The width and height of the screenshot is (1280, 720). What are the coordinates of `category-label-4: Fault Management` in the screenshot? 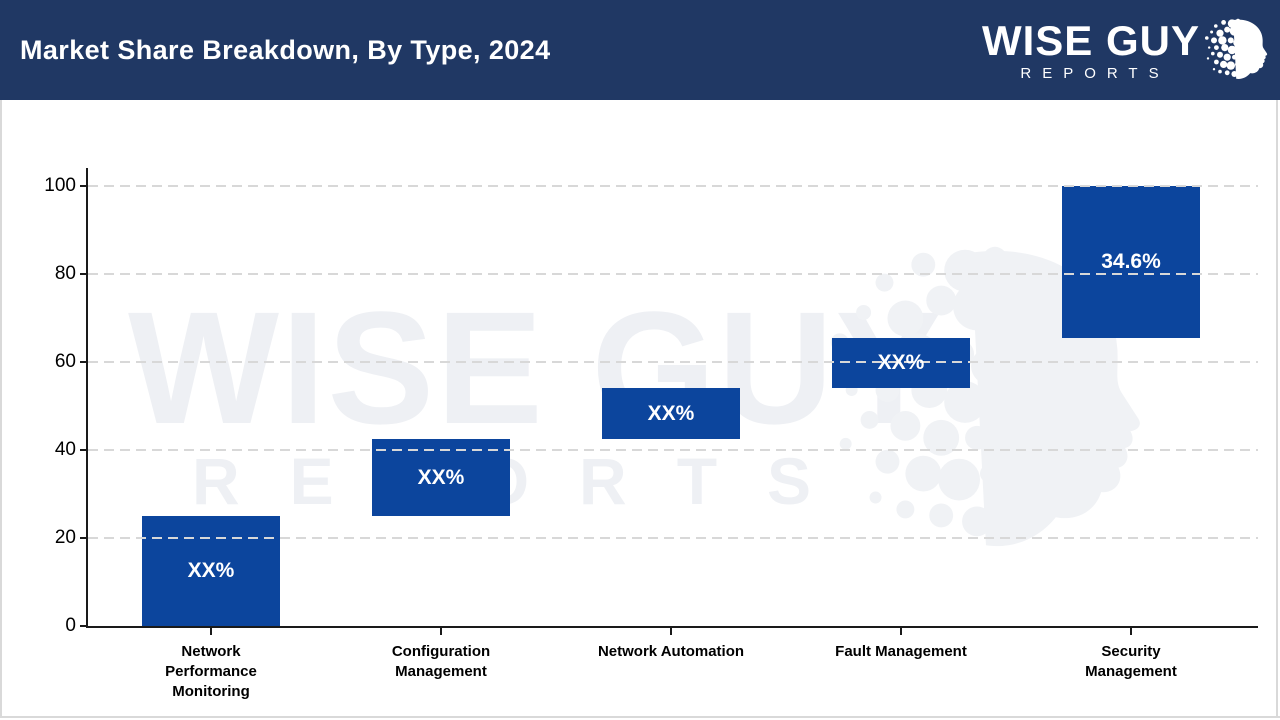 It's located at (901, 651).